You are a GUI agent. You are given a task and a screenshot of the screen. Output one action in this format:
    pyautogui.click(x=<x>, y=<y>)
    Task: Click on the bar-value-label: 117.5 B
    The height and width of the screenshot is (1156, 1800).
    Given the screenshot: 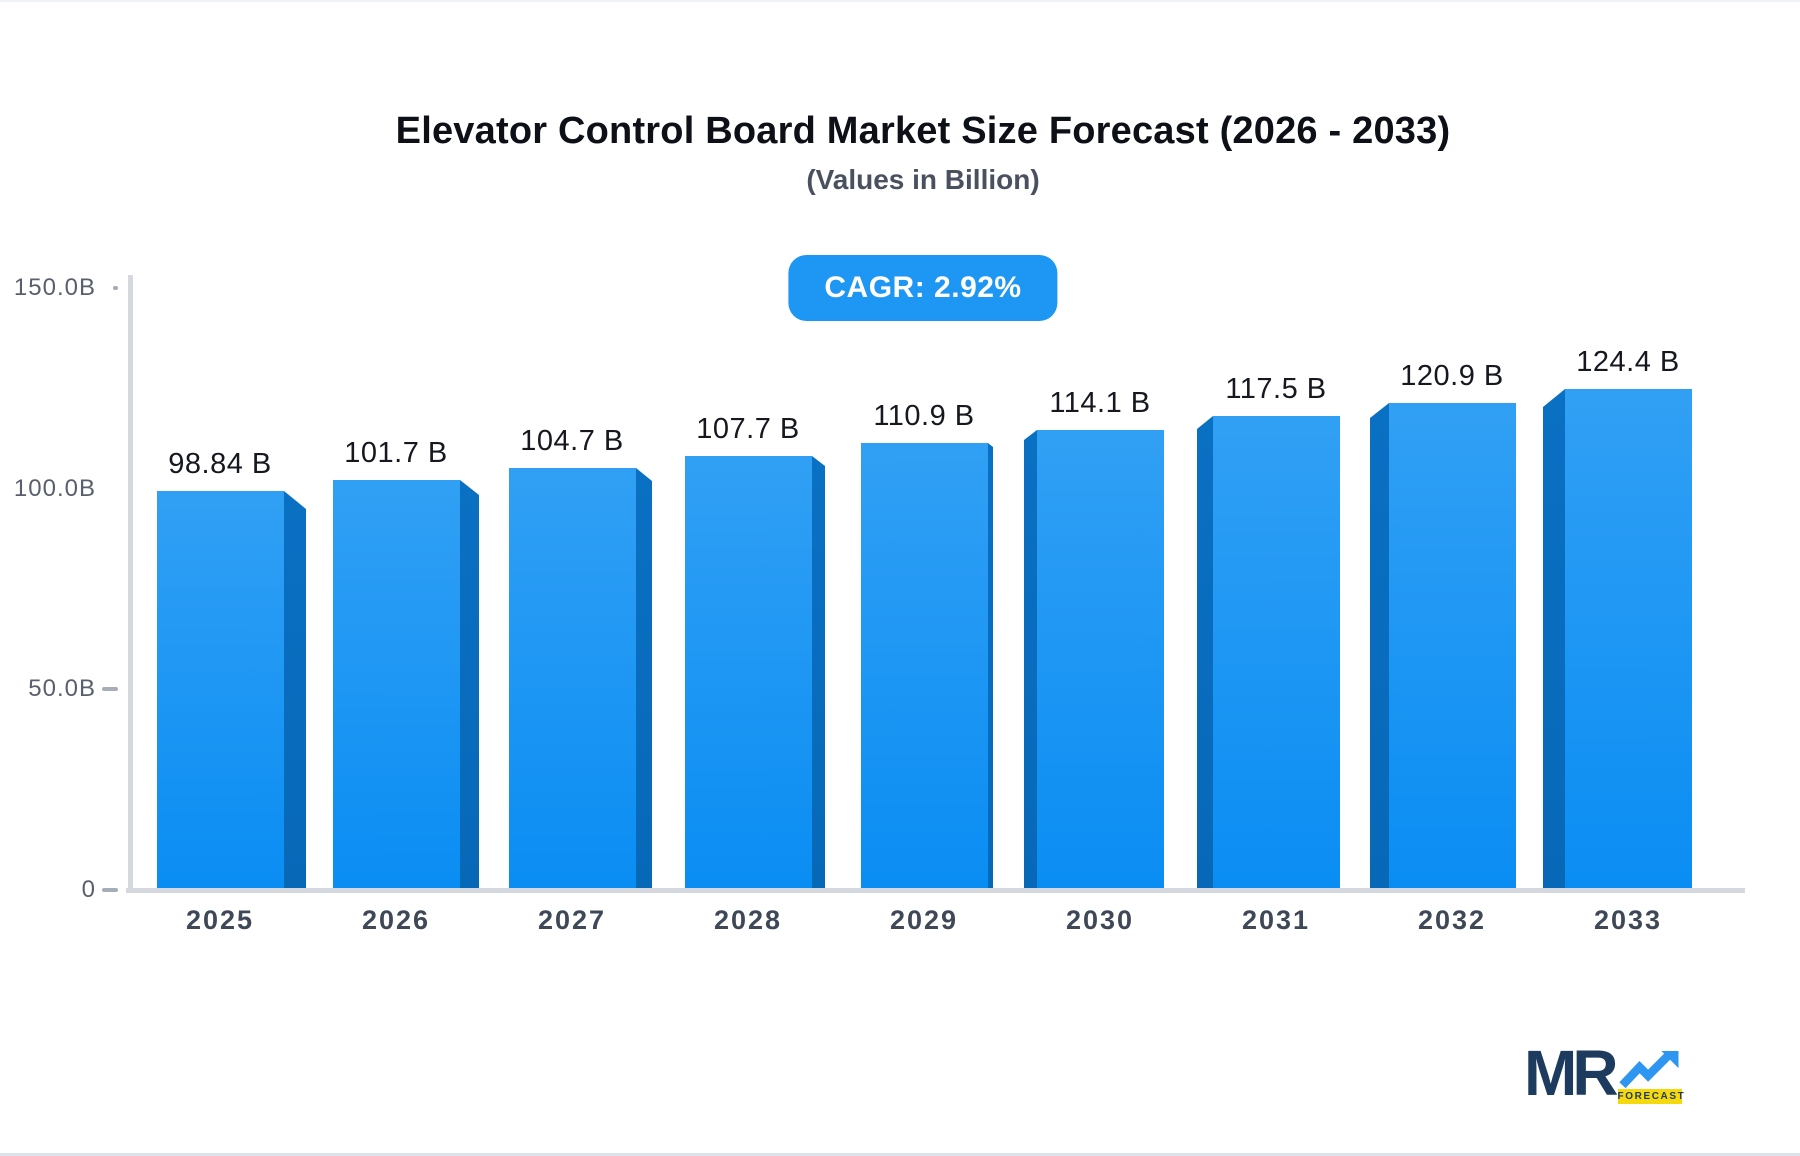 What is the action you would take?
    pyautogui.click(x=1276, y=389)
    